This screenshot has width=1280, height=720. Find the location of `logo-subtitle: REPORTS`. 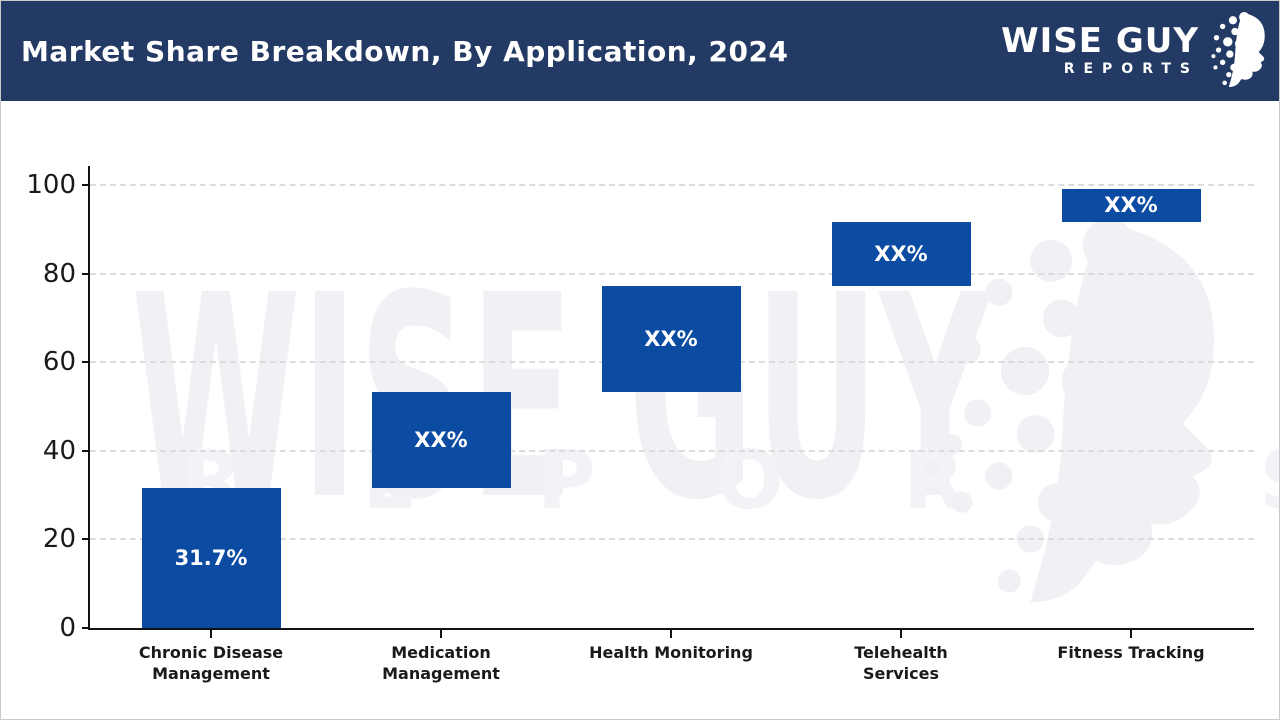

logo-subtitle: REPORTS is located at coordinates (1131, 69).